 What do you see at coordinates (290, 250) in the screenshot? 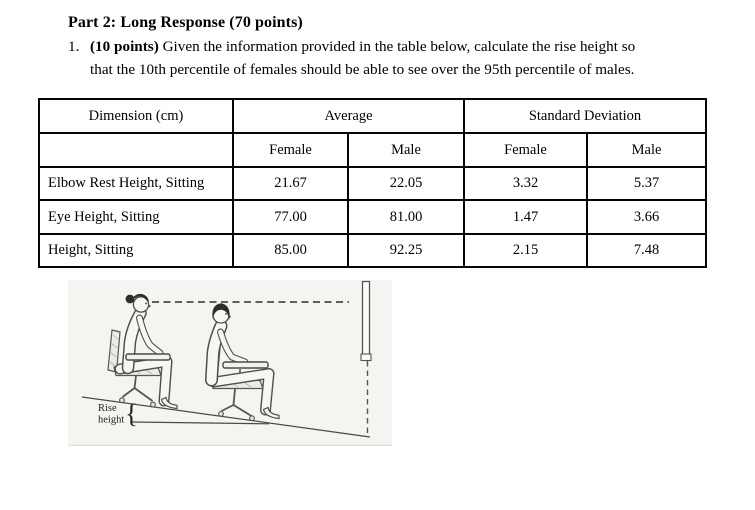
I see `cell-value: 85.00` at bounding box center [290, 250].